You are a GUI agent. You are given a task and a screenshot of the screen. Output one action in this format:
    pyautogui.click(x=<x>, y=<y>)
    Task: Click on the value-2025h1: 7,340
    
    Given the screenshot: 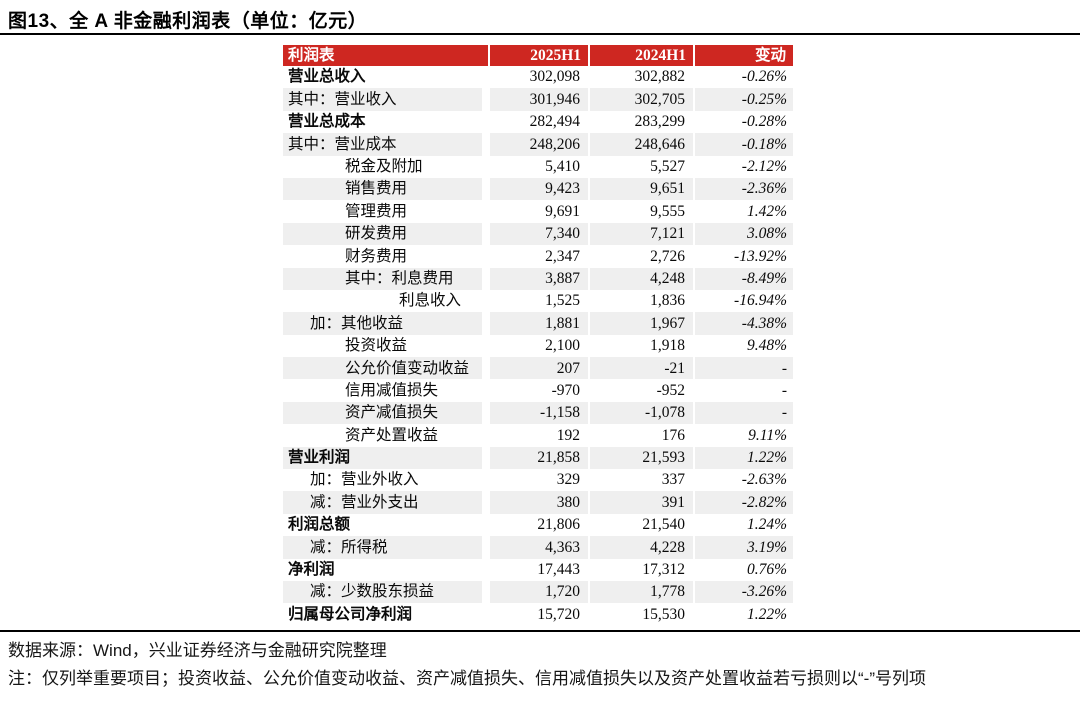 What is the action you would take?
    pyautogui.click(x=538, y=234)
    